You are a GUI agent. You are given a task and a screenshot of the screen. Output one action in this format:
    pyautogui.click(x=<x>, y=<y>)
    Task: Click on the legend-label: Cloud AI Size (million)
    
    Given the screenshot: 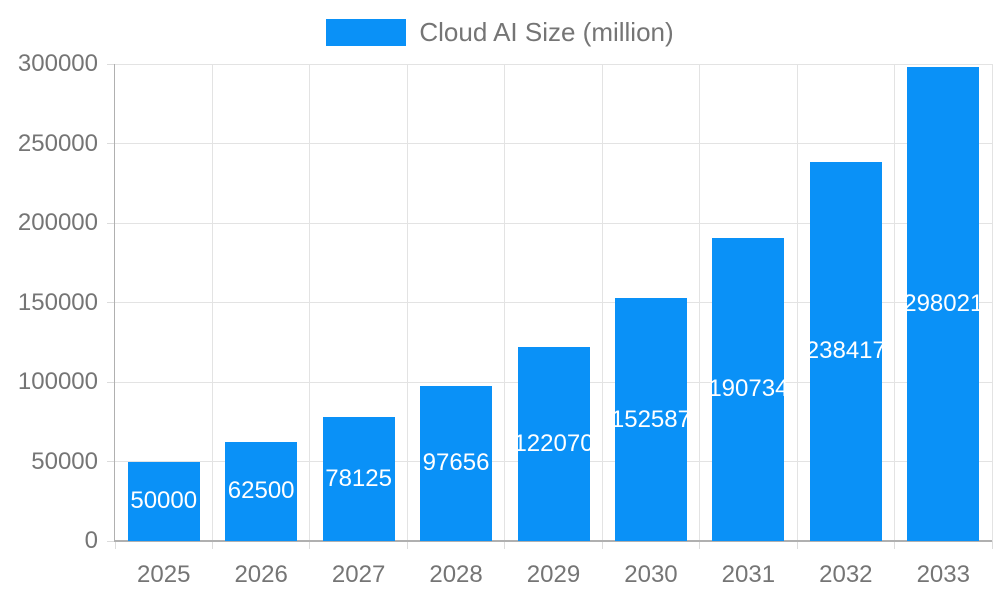 What is the action you would take?
    pyautogui.click(x=546, y=31)
    